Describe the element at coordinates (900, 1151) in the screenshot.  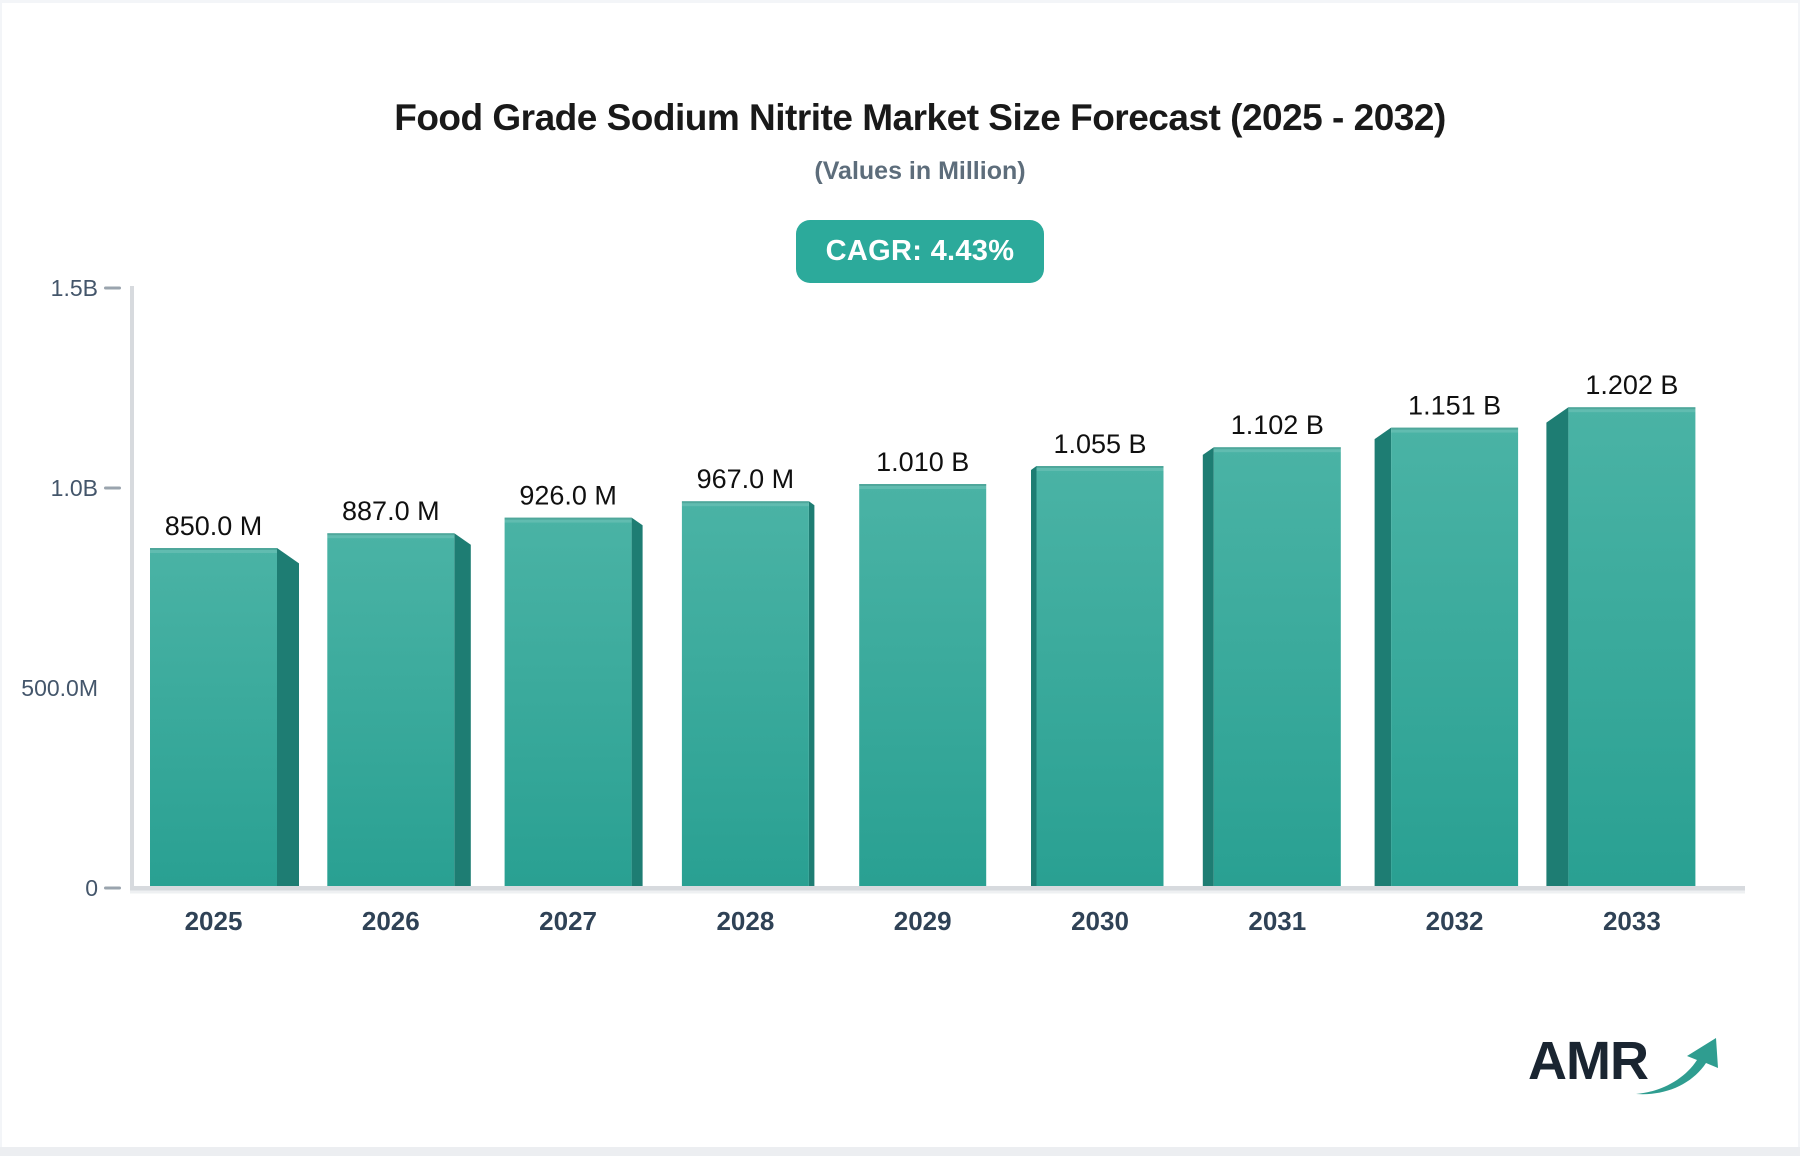
I see `edge-strip-bottom` at that location.